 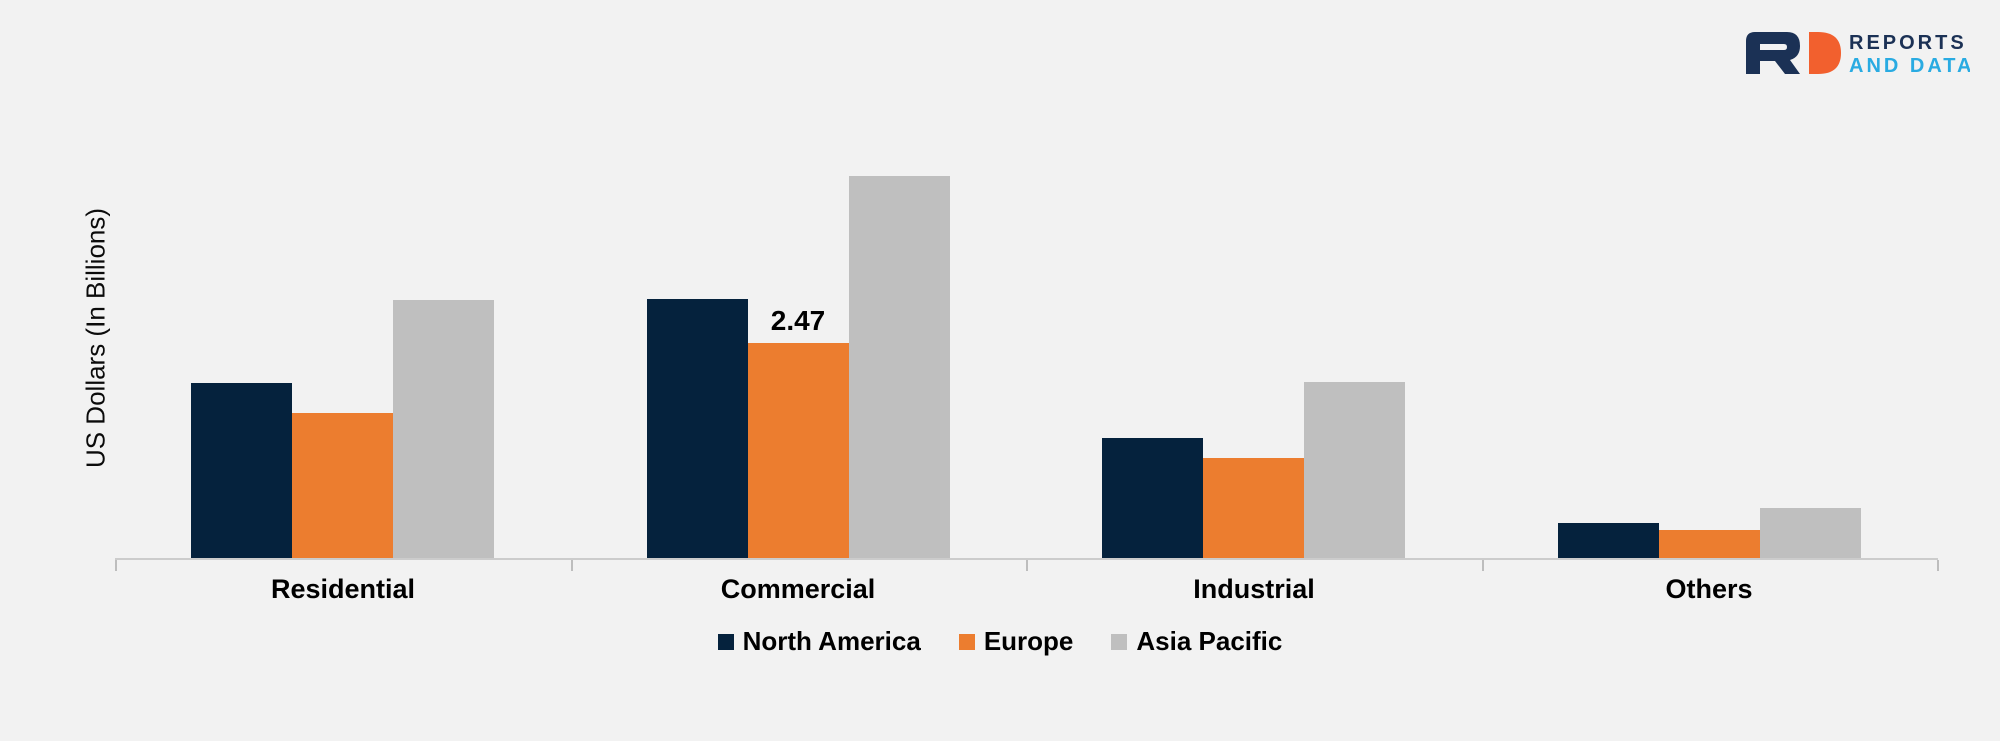 I want to click on bar-europe-residential, so click(x=342, y=485).